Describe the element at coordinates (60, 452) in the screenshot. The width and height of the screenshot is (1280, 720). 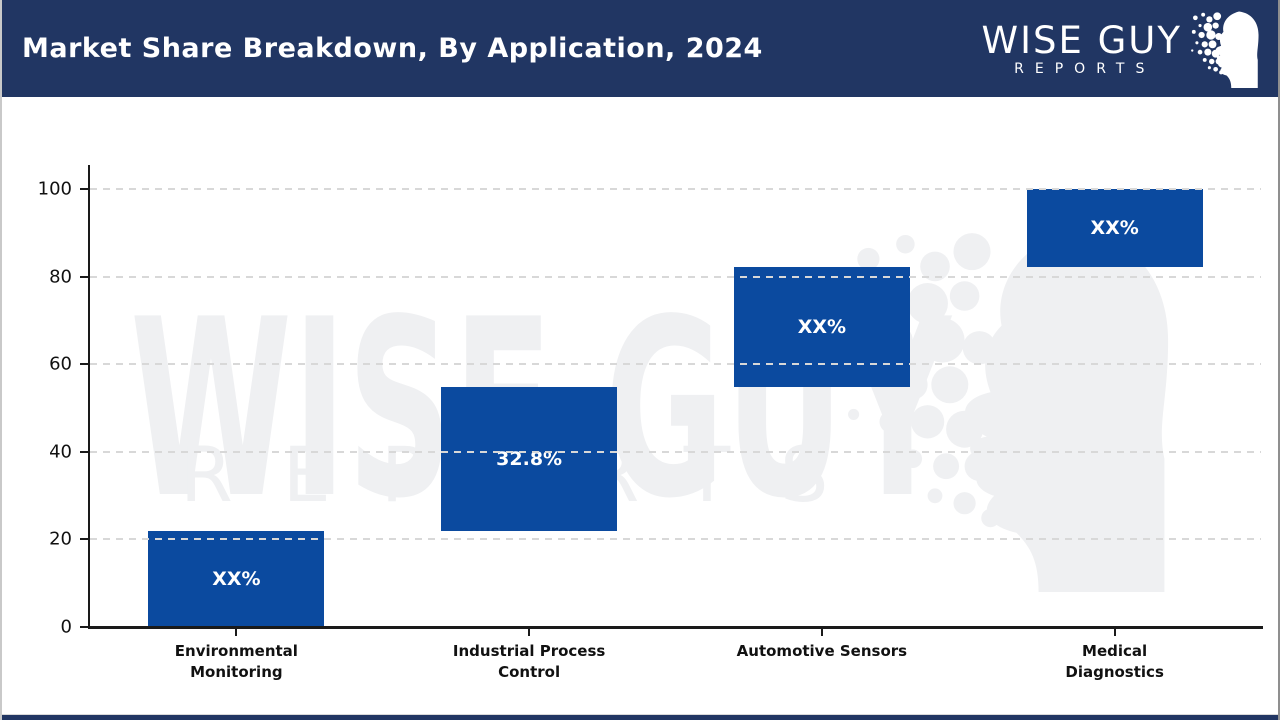
I see `y-tick-label-40: 40` at that location.